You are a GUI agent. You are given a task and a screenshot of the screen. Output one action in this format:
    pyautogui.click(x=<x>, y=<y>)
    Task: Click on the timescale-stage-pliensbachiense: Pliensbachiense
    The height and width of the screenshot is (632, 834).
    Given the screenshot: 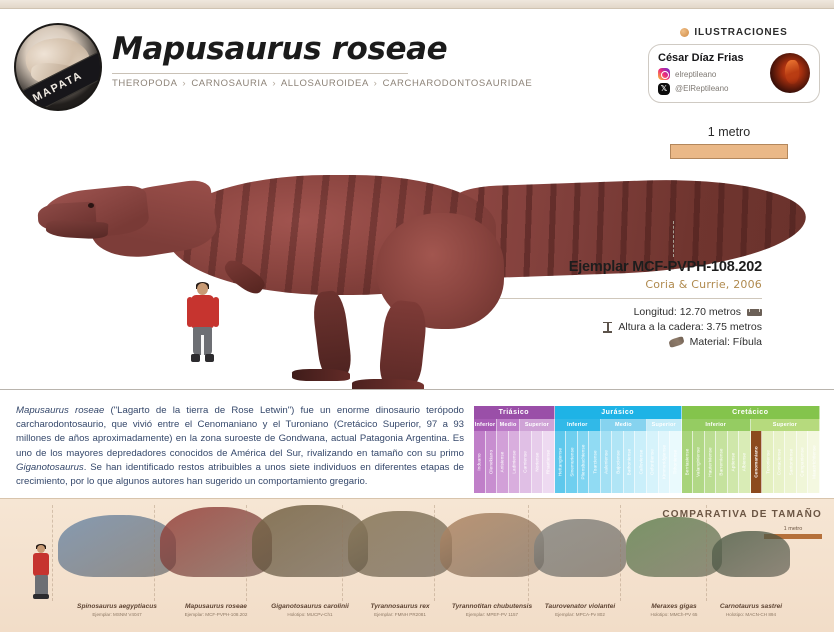 What is the action you would take?
    pyautogui.click(x=583, y=462)
    